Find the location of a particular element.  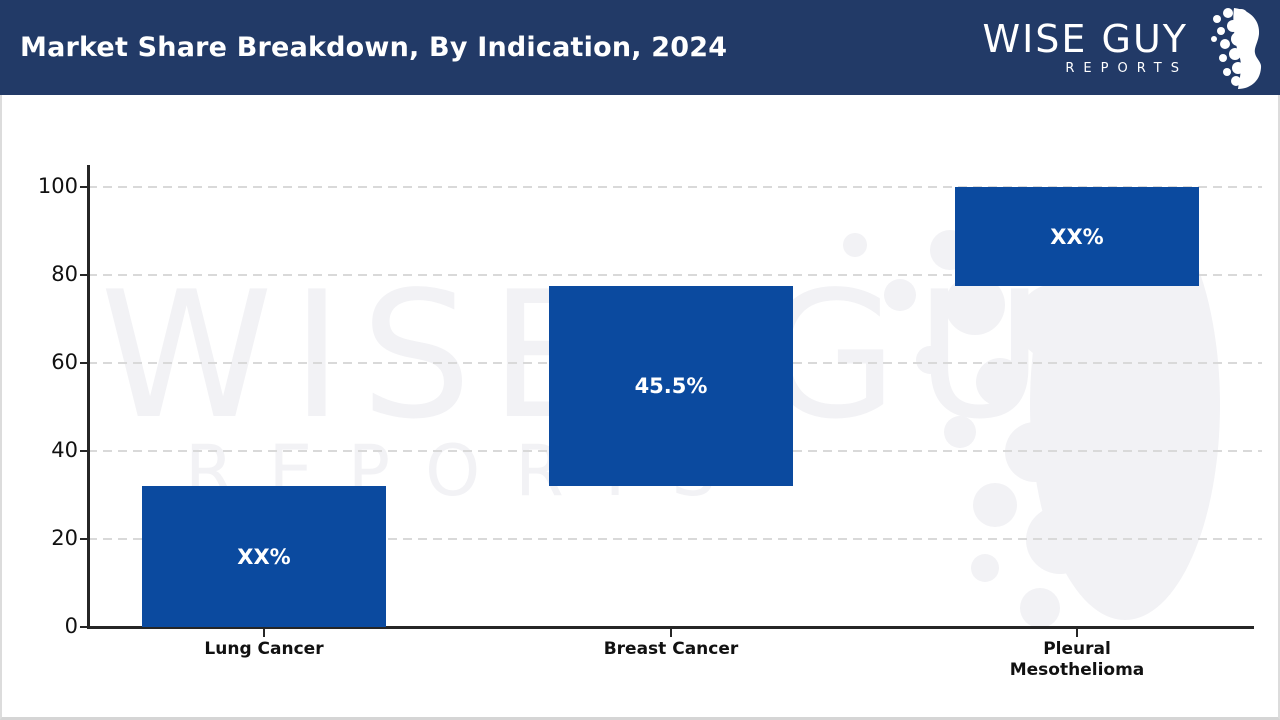

brand-logo: WISE GUY REPORTS is located at coordinates (1124, 48).